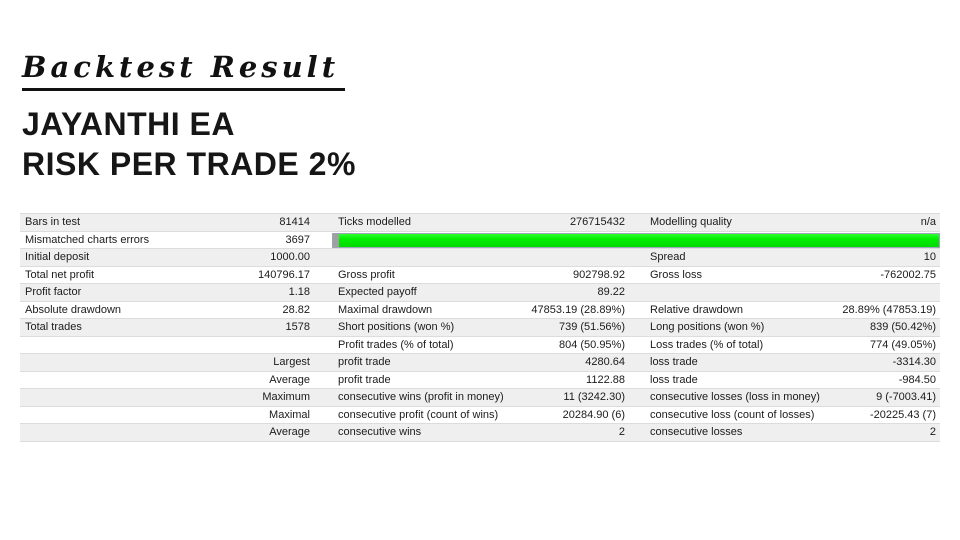  I want to click on row-value-middle, so click(575, 257).